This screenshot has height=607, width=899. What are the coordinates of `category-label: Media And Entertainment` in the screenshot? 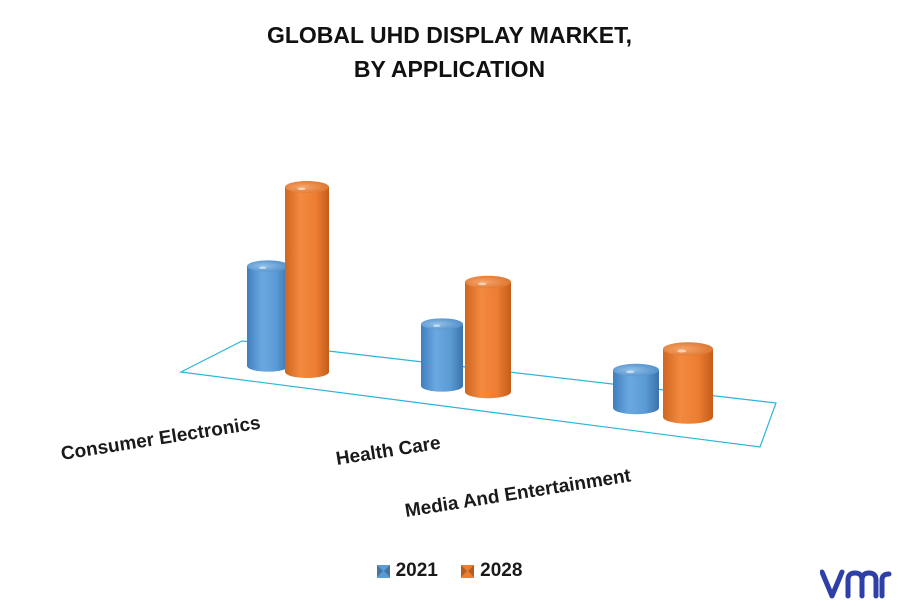 It's located at (518, 493).